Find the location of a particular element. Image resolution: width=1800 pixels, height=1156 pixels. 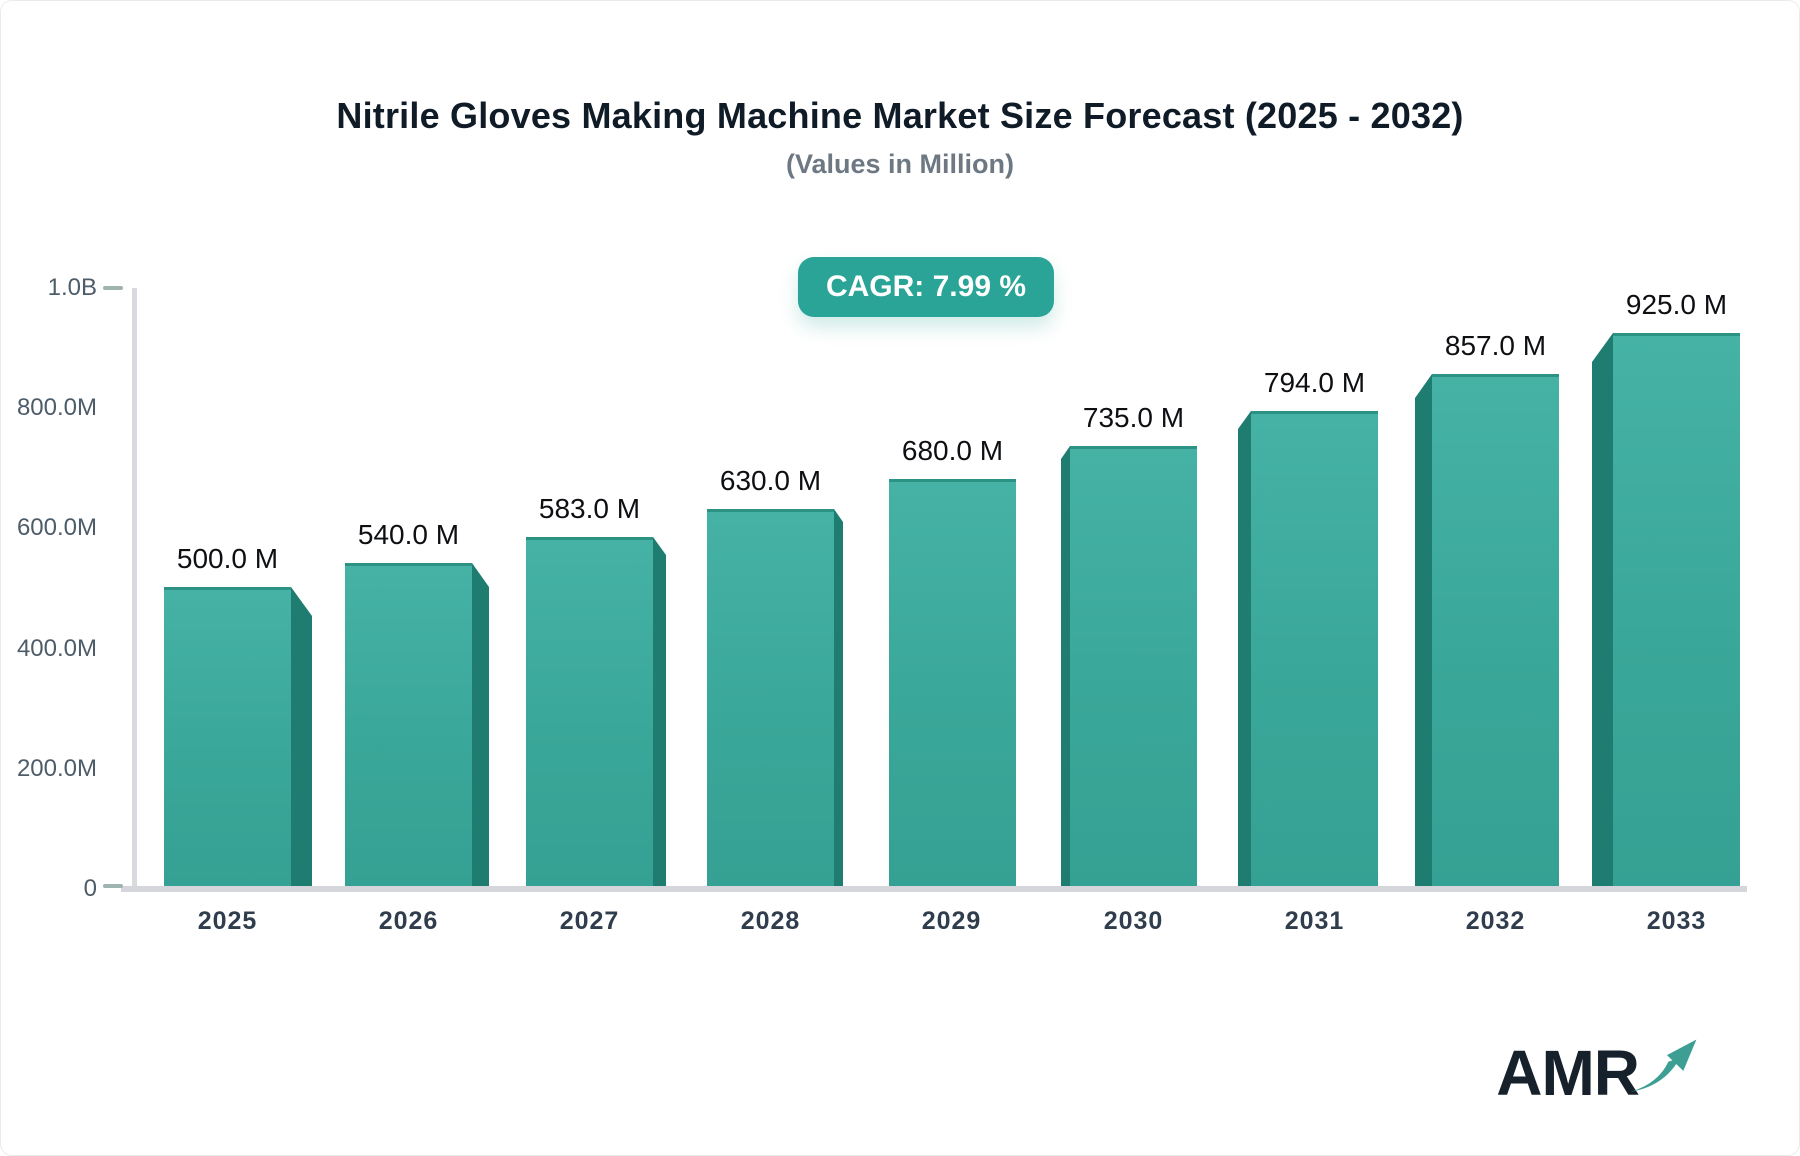

y-tick-label: 200.0M is located at coordinates (56, 768).